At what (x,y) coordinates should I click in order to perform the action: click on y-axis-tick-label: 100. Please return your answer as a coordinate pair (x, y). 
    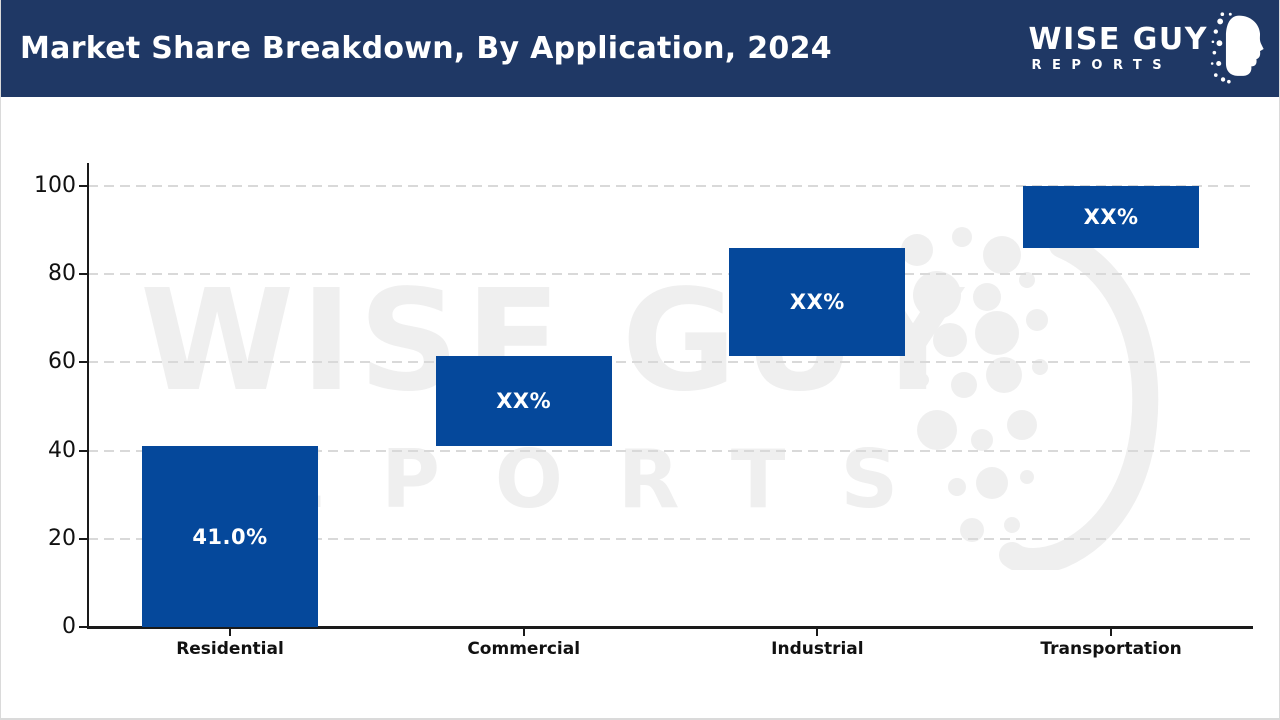
    Looking at the image, I should click on (55, 185).